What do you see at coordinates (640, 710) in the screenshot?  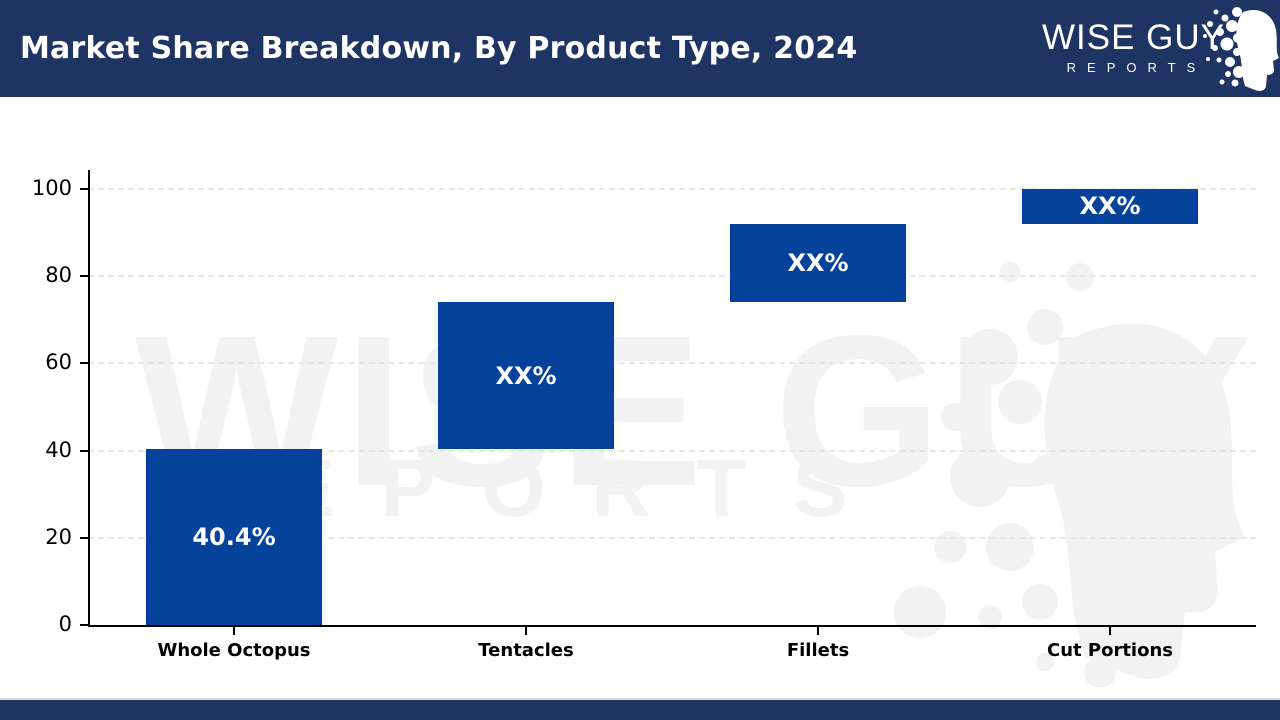 I see `footer-bar` at bounding box center [640, 710].